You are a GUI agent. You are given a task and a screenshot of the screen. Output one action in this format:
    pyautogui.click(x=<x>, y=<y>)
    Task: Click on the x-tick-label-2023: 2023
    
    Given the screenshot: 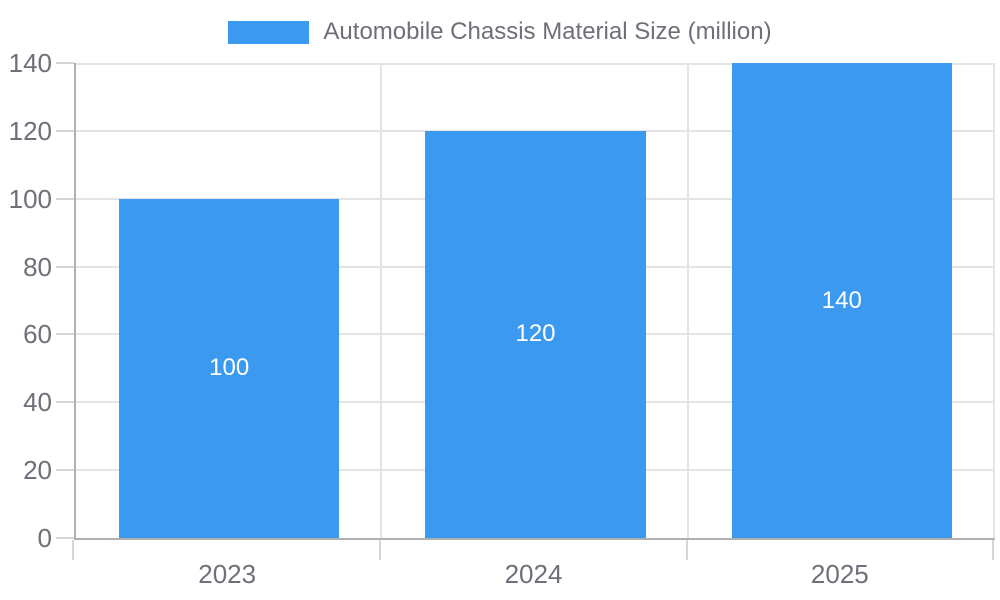 What is the action you would take?
    pyautogui.click(x=227, y=574)
    